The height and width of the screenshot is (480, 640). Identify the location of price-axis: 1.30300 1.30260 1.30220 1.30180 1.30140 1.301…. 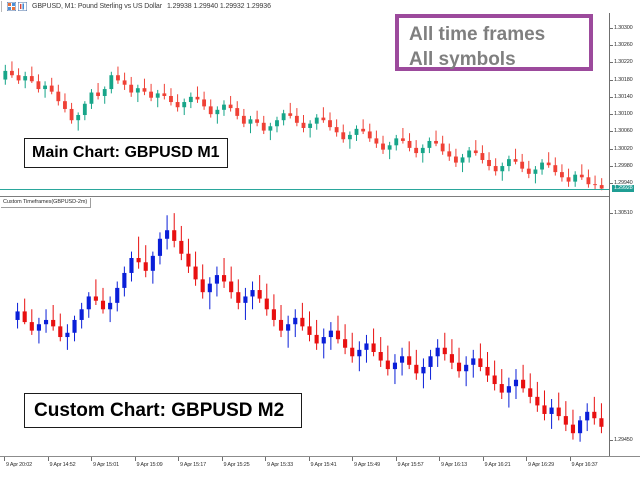
(624, 234).